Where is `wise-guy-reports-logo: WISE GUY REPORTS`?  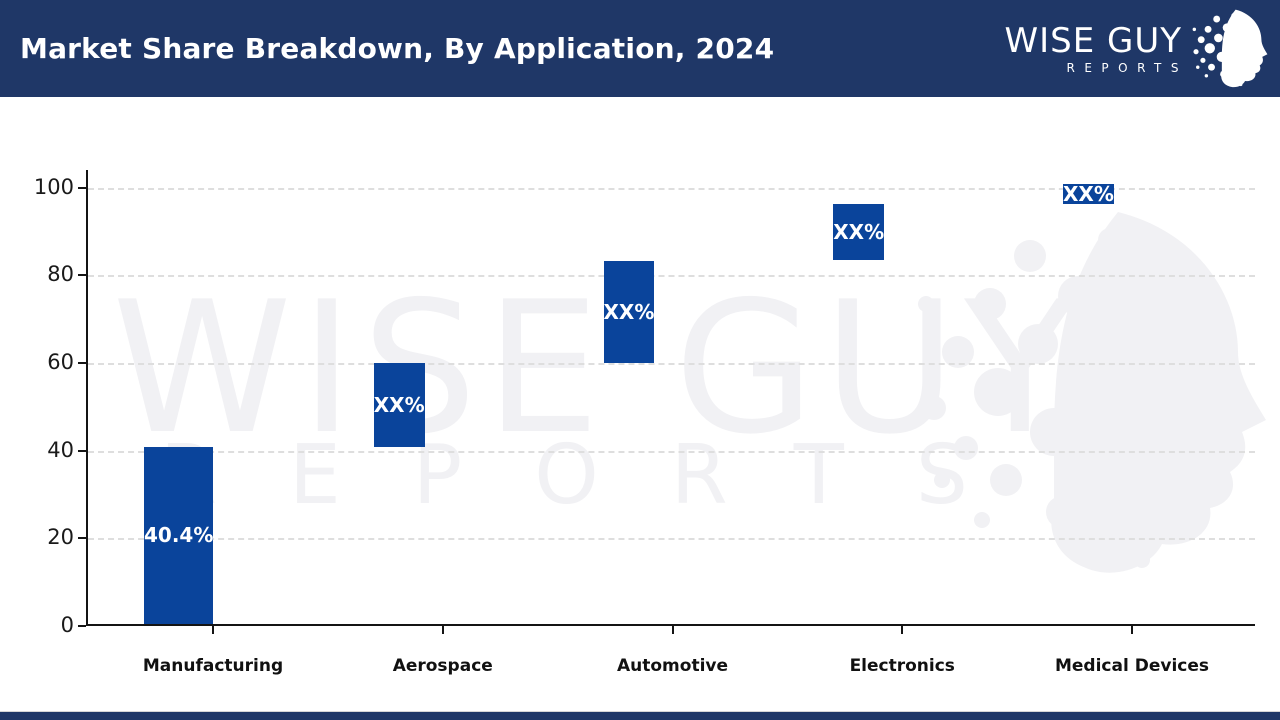 wise-guy-reports-logo: WISE GUY REPORTS is located at coordinates (1137, 49).